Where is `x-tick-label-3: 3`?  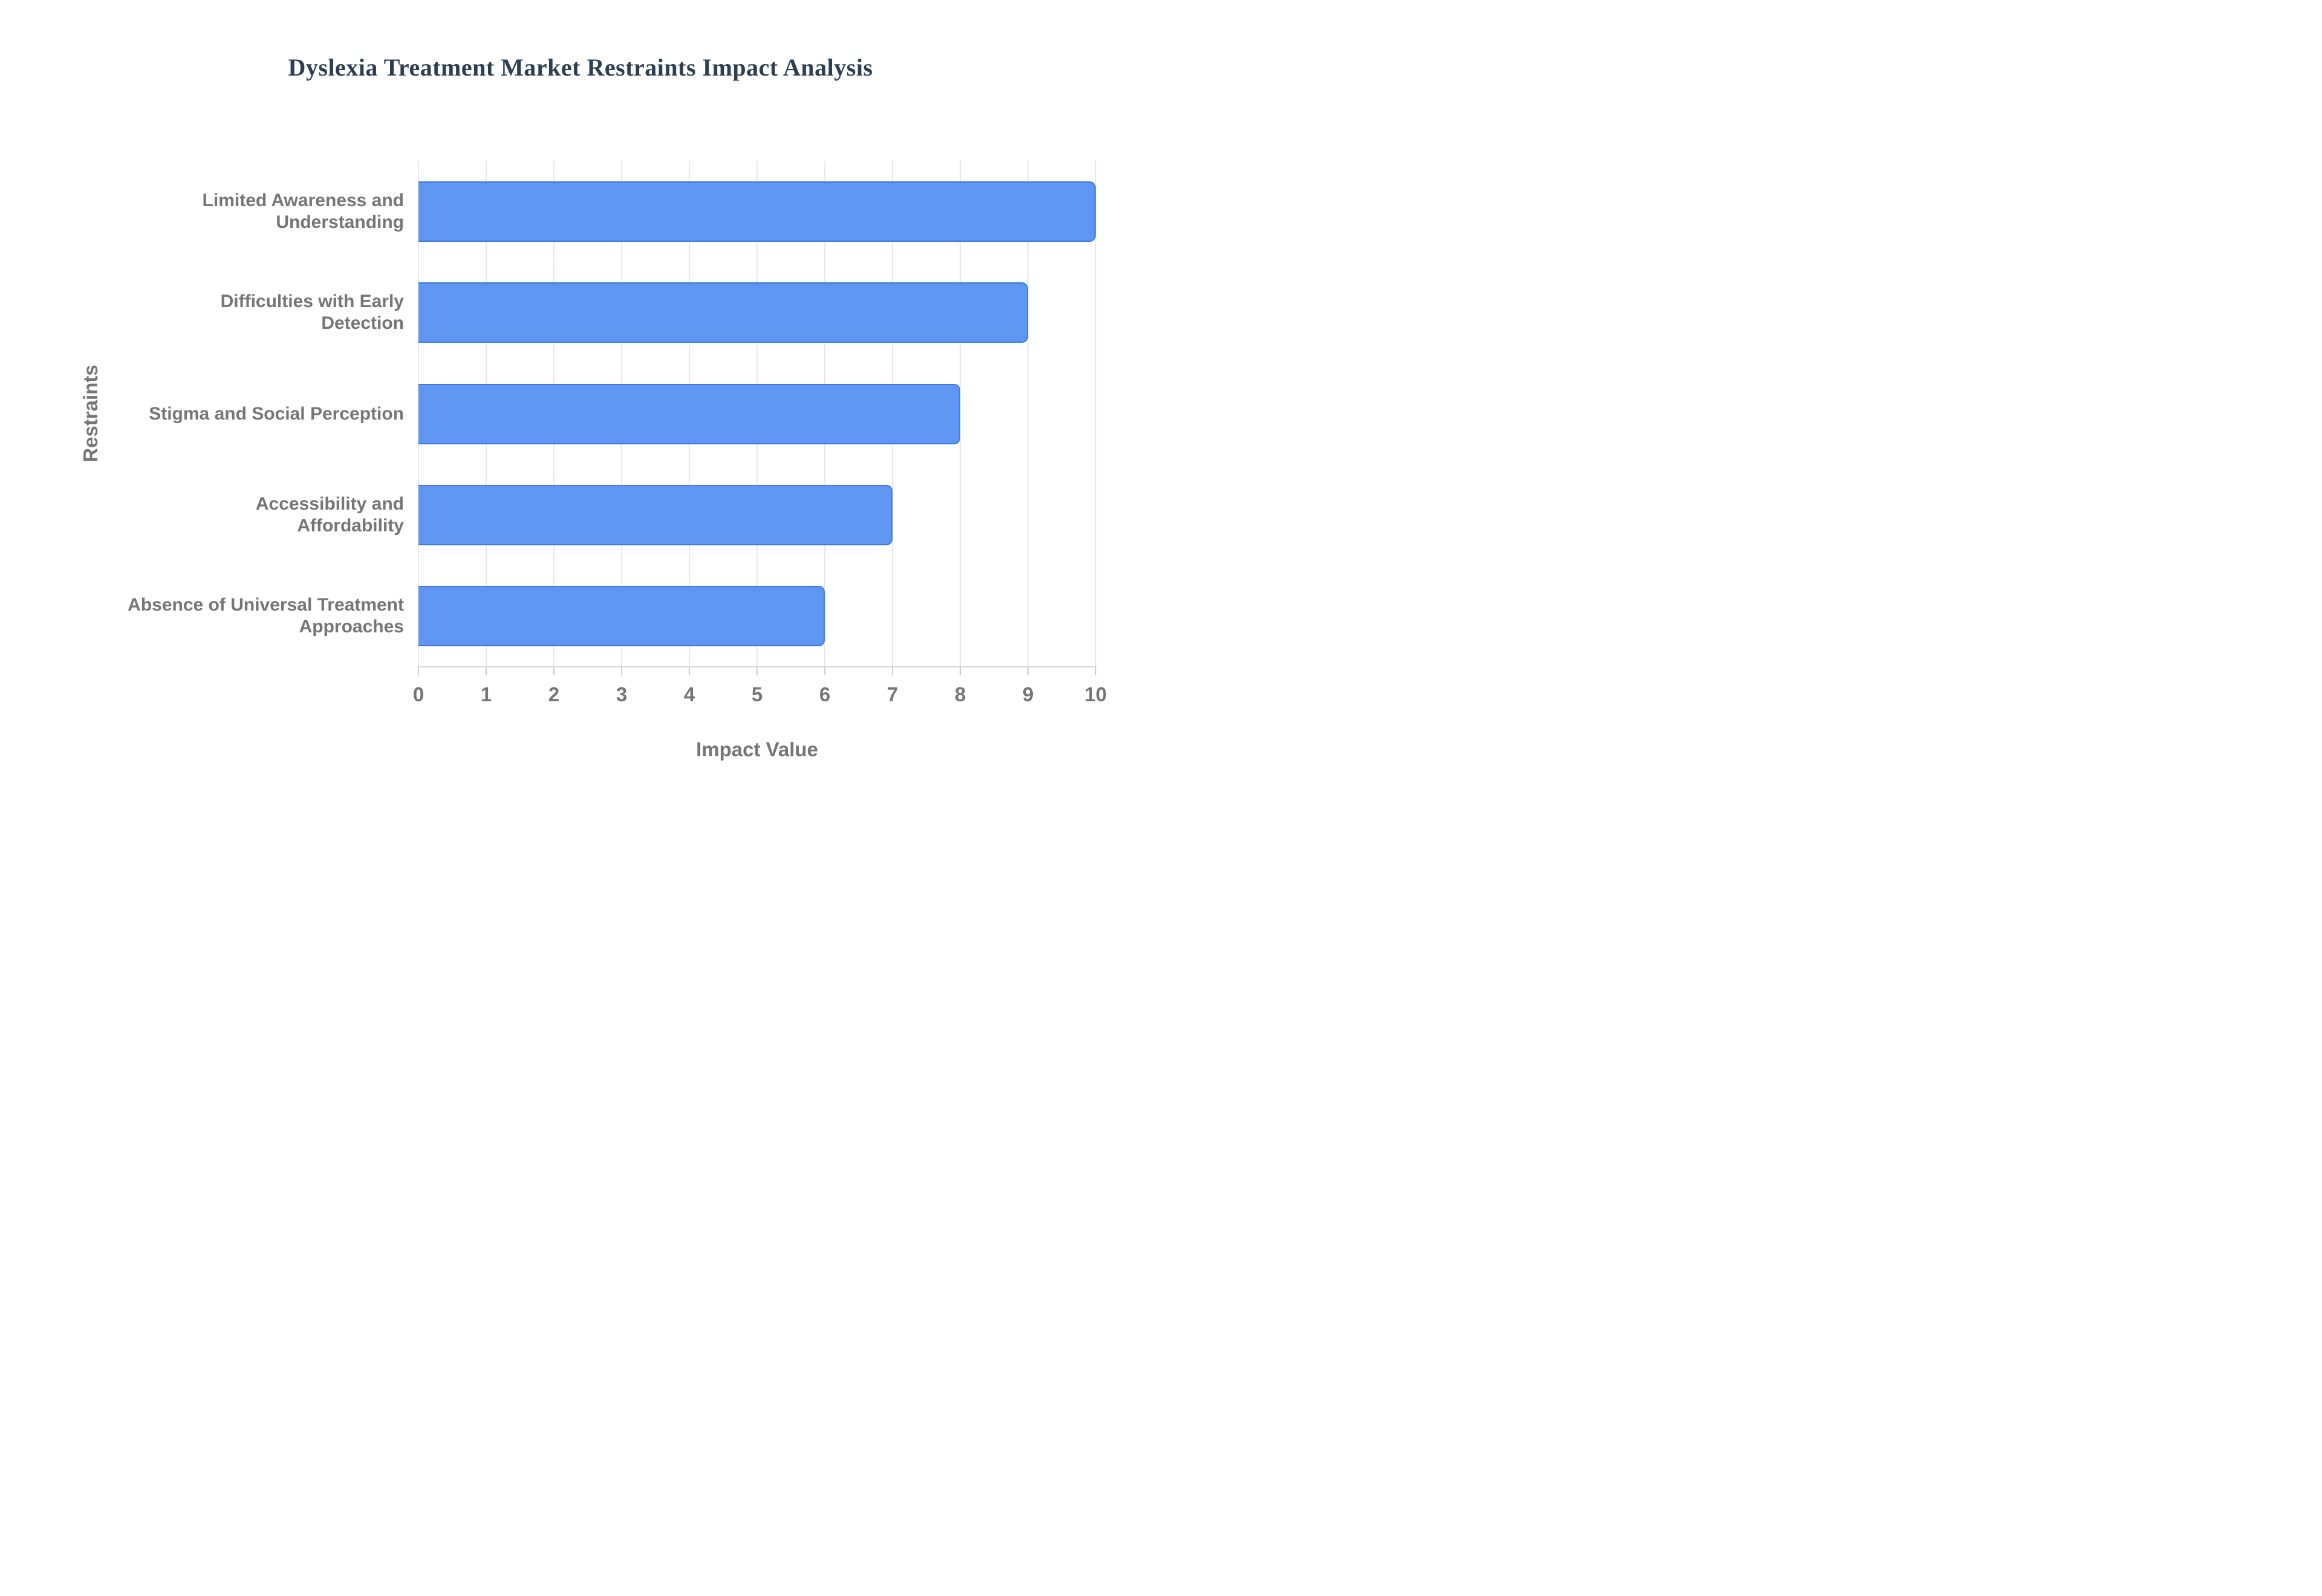 x-tick-label-3: 3 is located at coordinates (622, 694).